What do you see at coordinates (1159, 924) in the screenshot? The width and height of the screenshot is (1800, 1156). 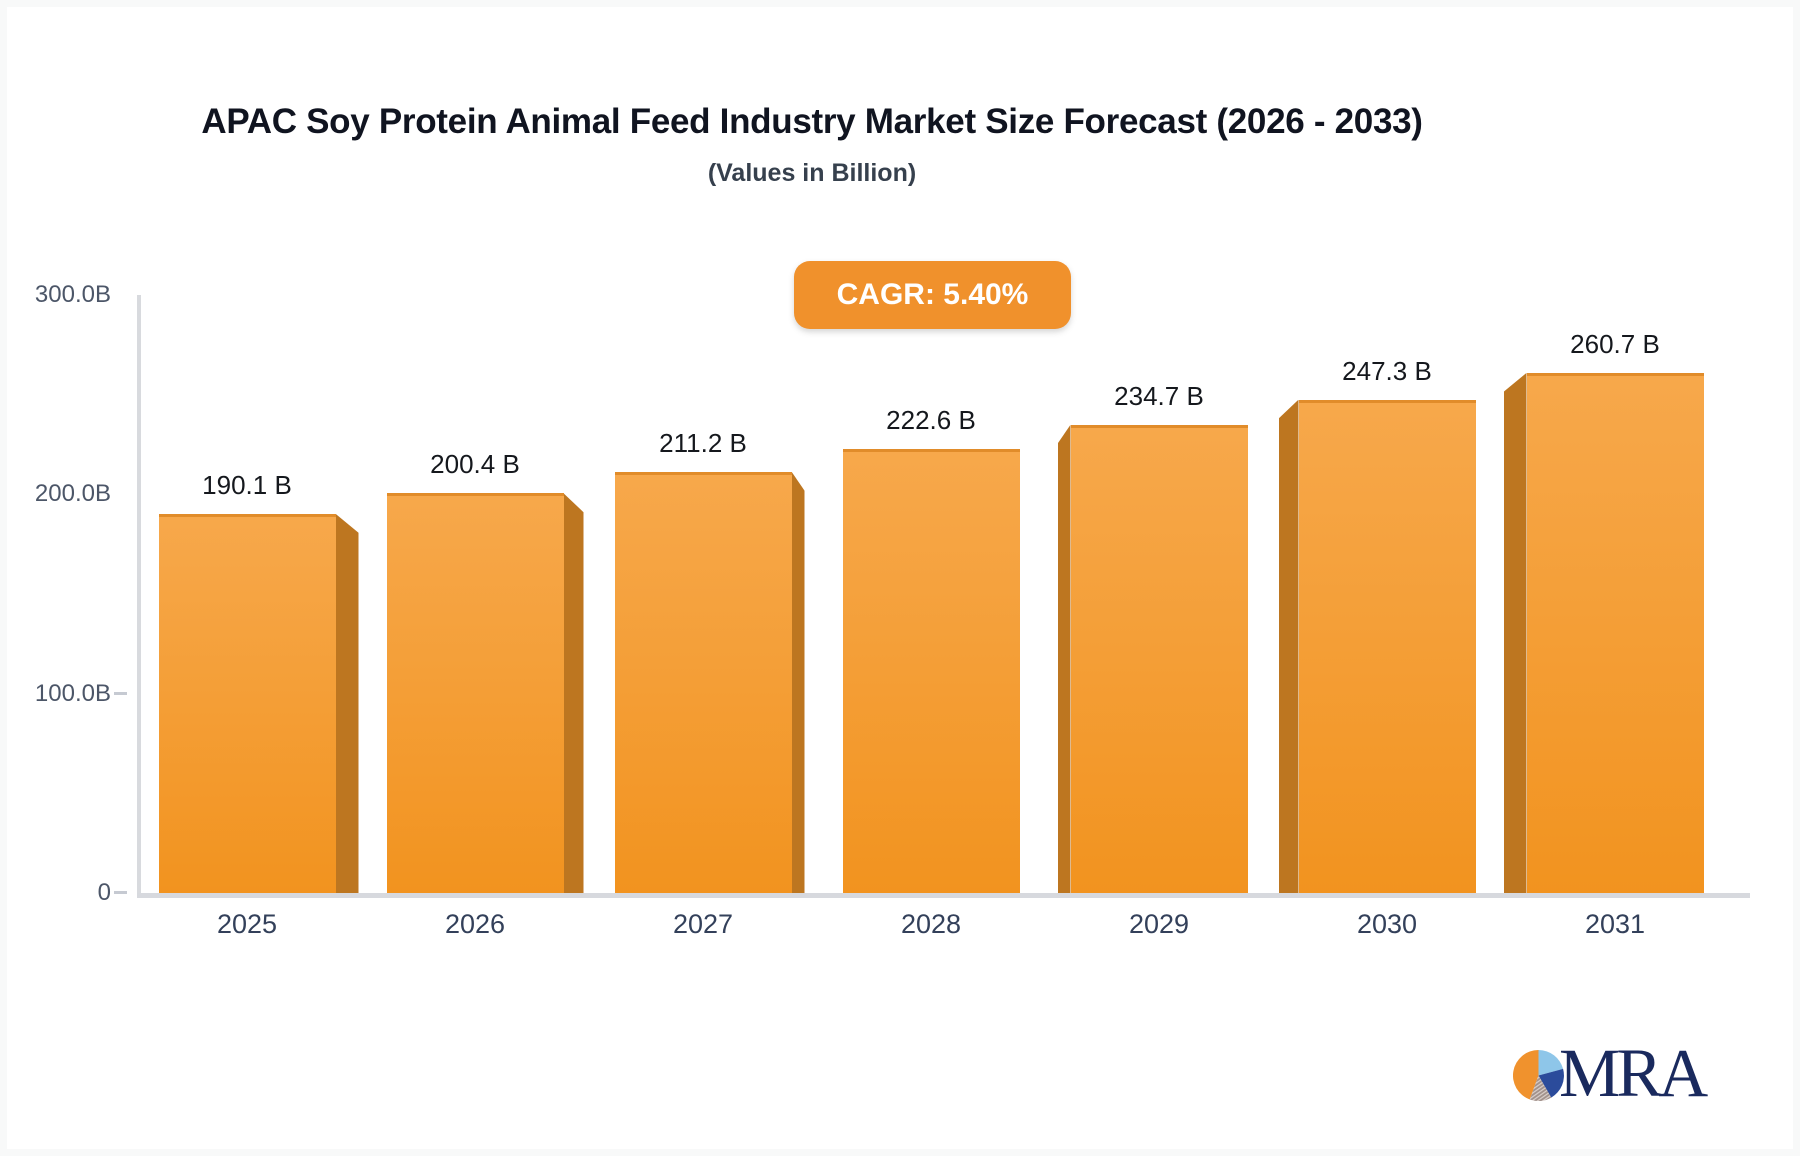 I see `x-axis-label-2029: 2029` at bounding box center [1159, 924].